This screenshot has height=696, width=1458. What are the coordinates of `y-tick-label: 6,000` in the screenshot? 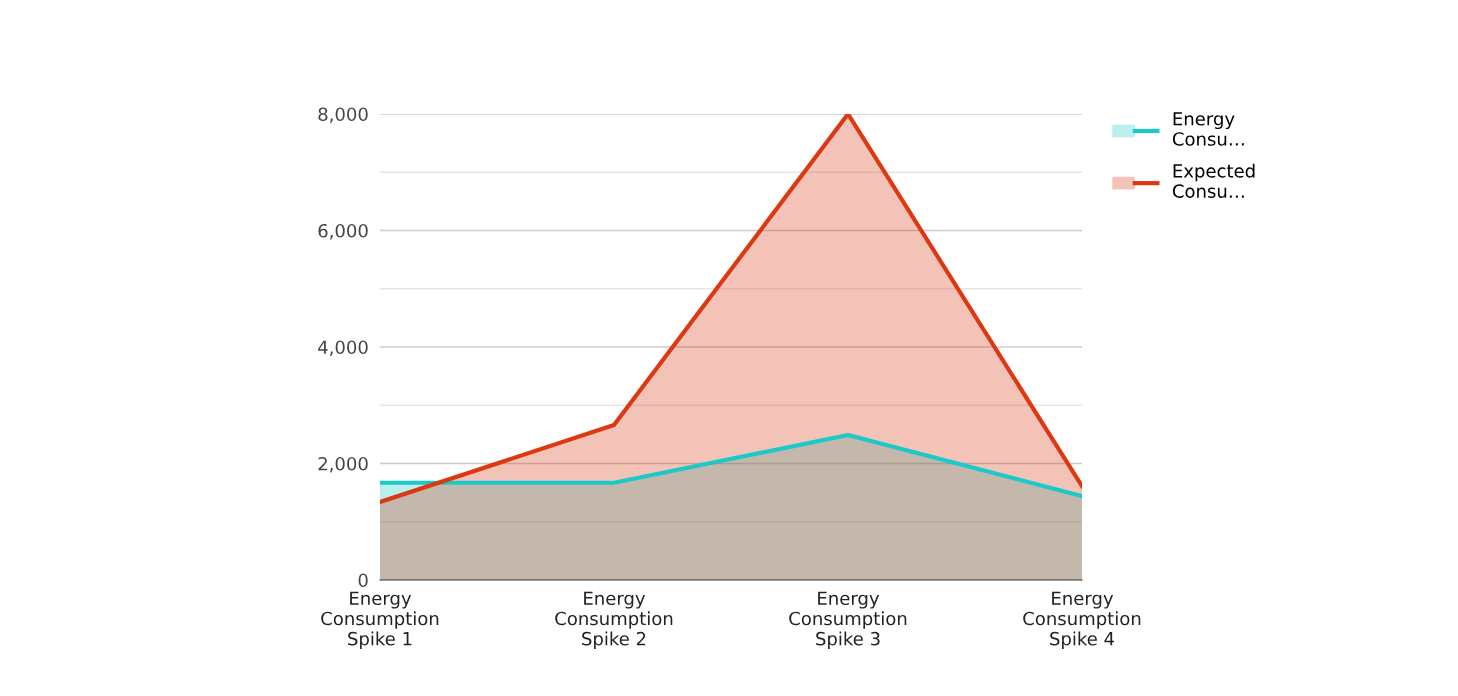 It's located at (343, 231).